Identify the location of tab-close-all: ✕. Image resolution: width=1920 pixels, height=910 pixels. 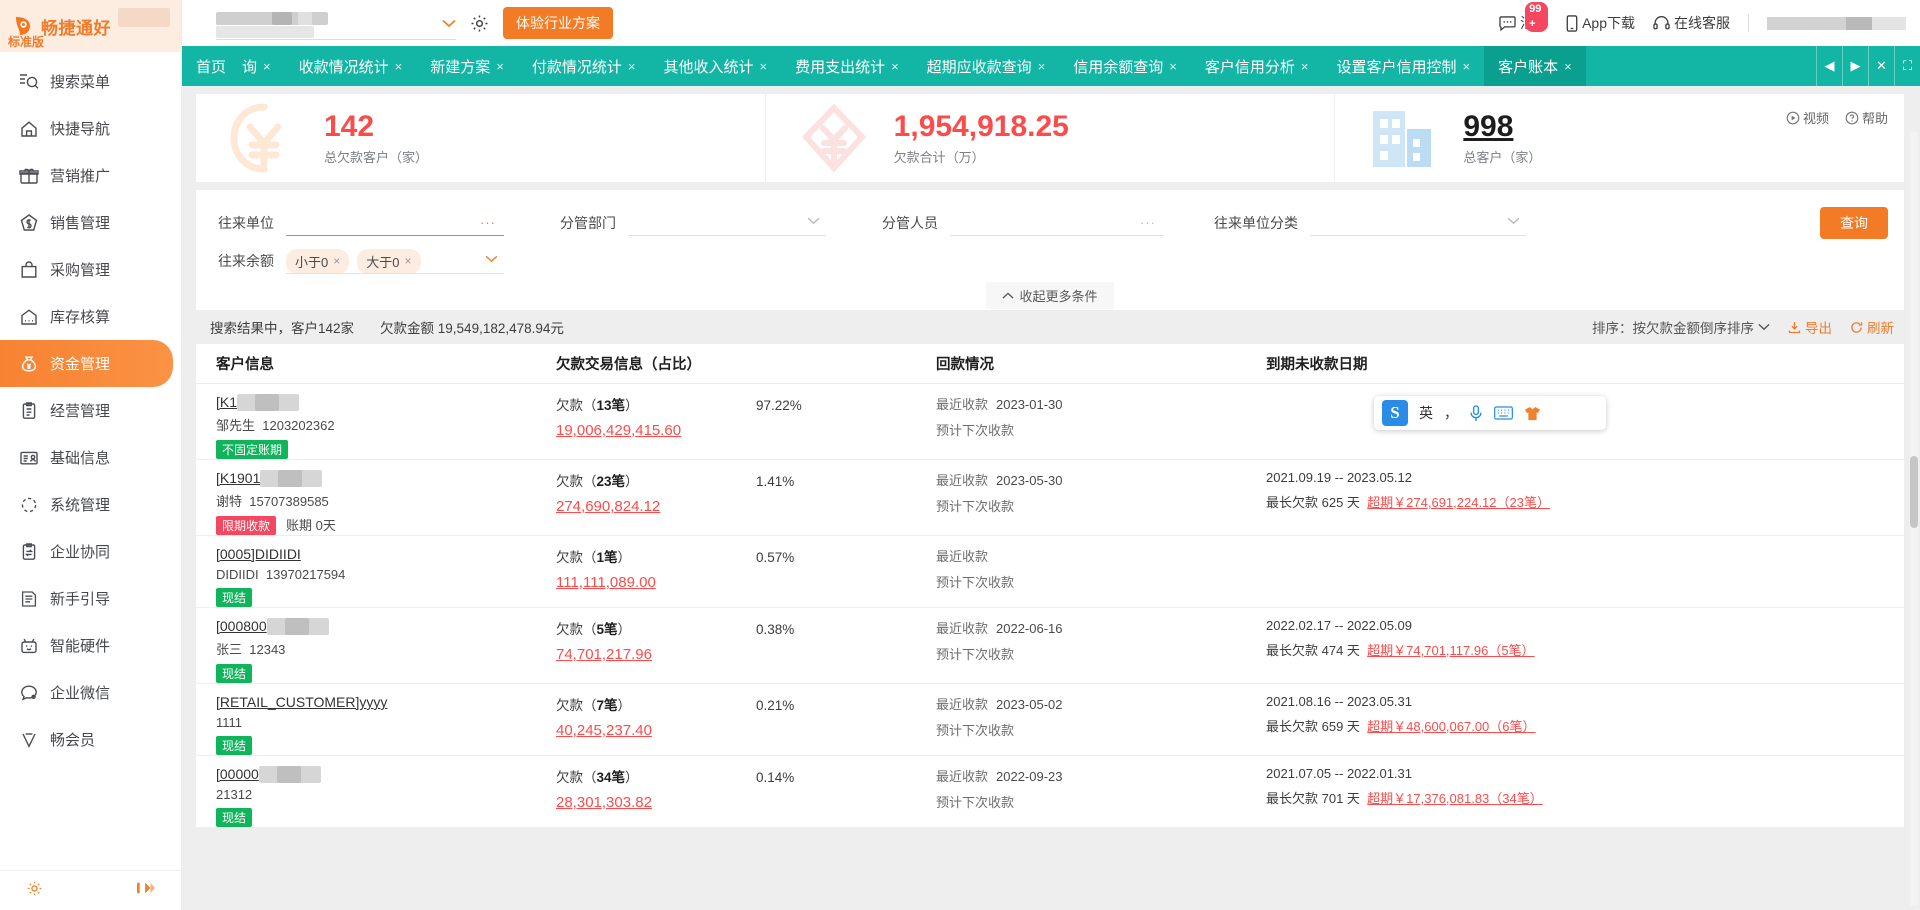
(1881, 66).